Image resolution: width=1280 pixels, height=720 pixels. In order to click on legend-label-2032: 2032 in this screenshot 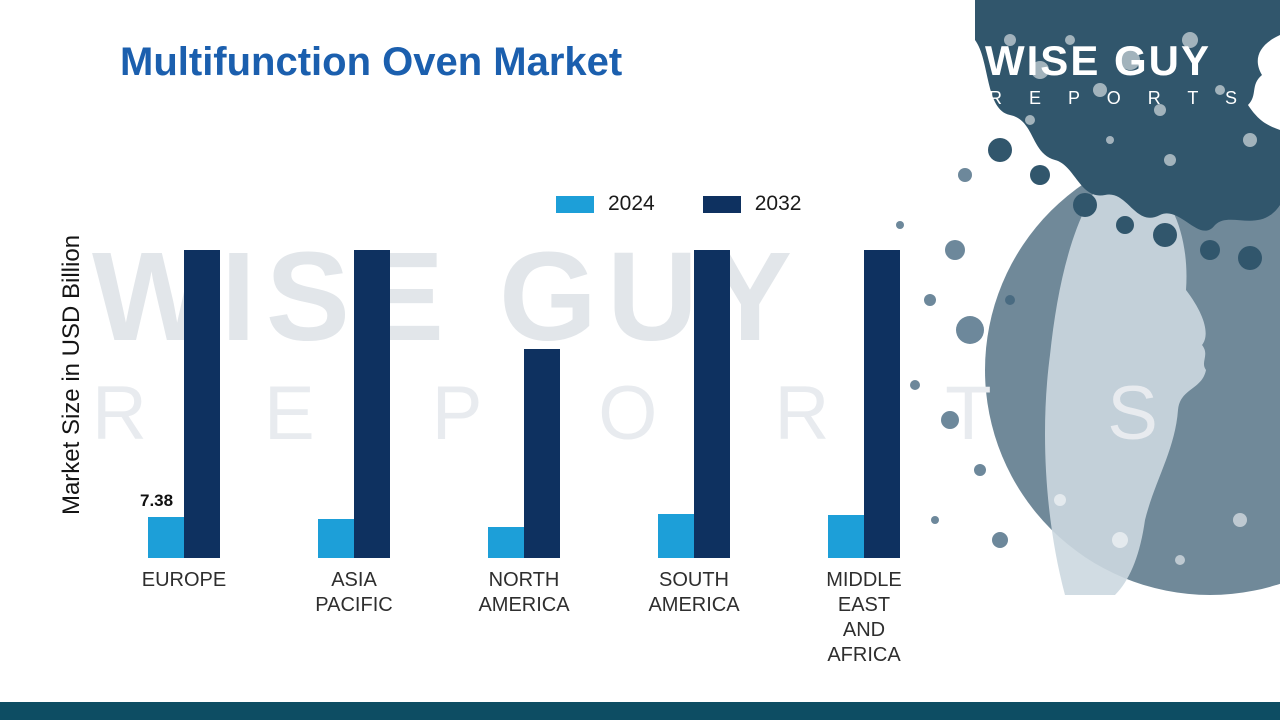, I will do `click(778, 203)`.